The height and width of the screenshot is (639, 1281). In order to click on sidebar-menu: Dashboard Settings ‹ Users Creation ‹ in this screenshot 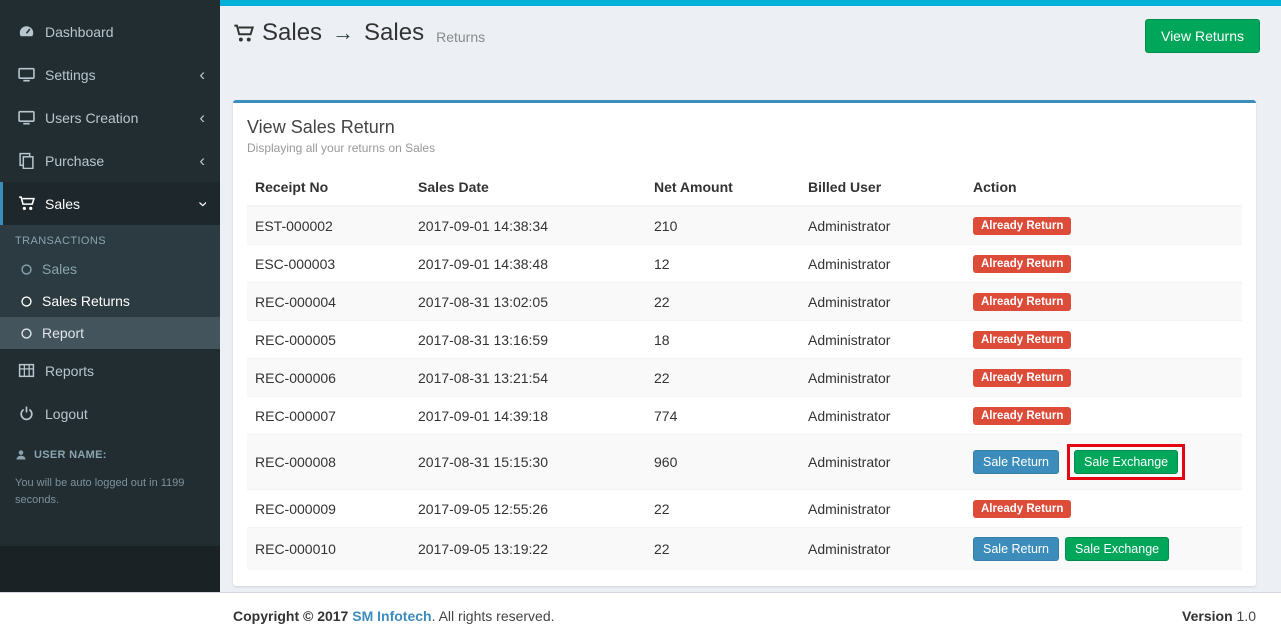, I will do `click(110, 254)`.